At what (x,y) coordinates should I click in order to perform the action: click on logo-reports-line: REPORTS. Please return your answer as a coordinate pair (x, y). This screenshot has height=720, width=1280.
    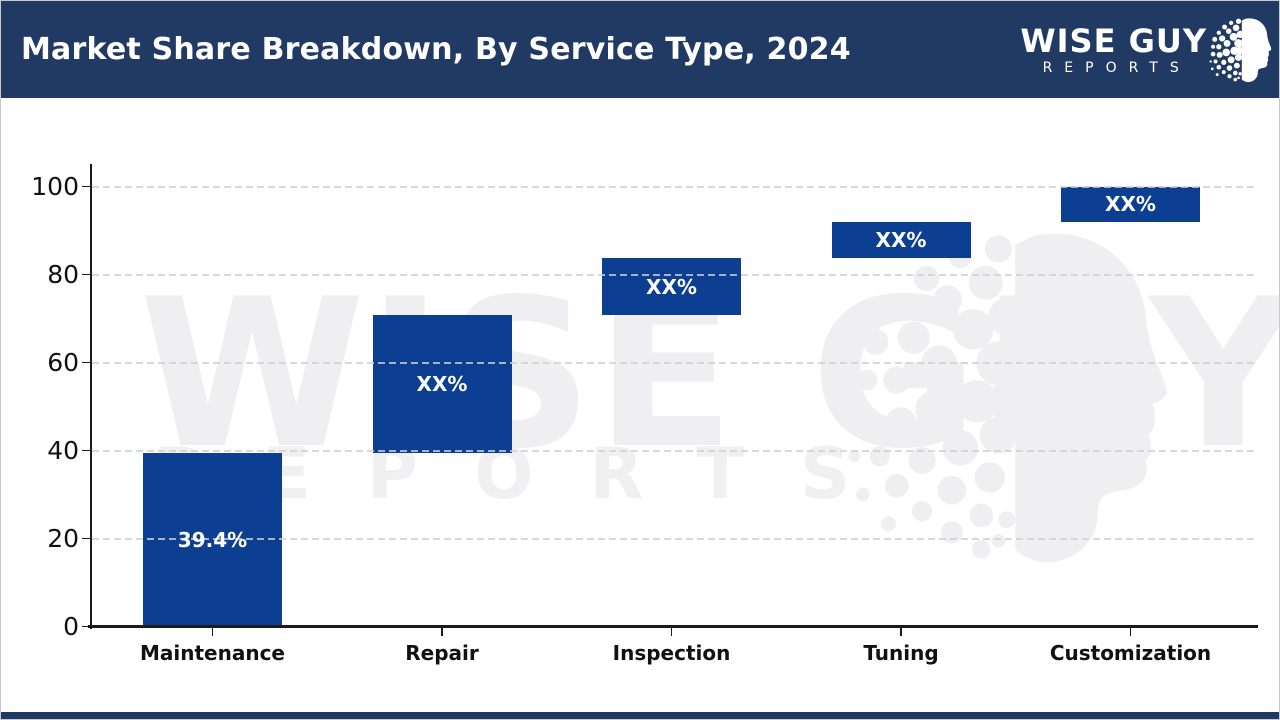
    Looking at the image, I should click on (1116, 67).